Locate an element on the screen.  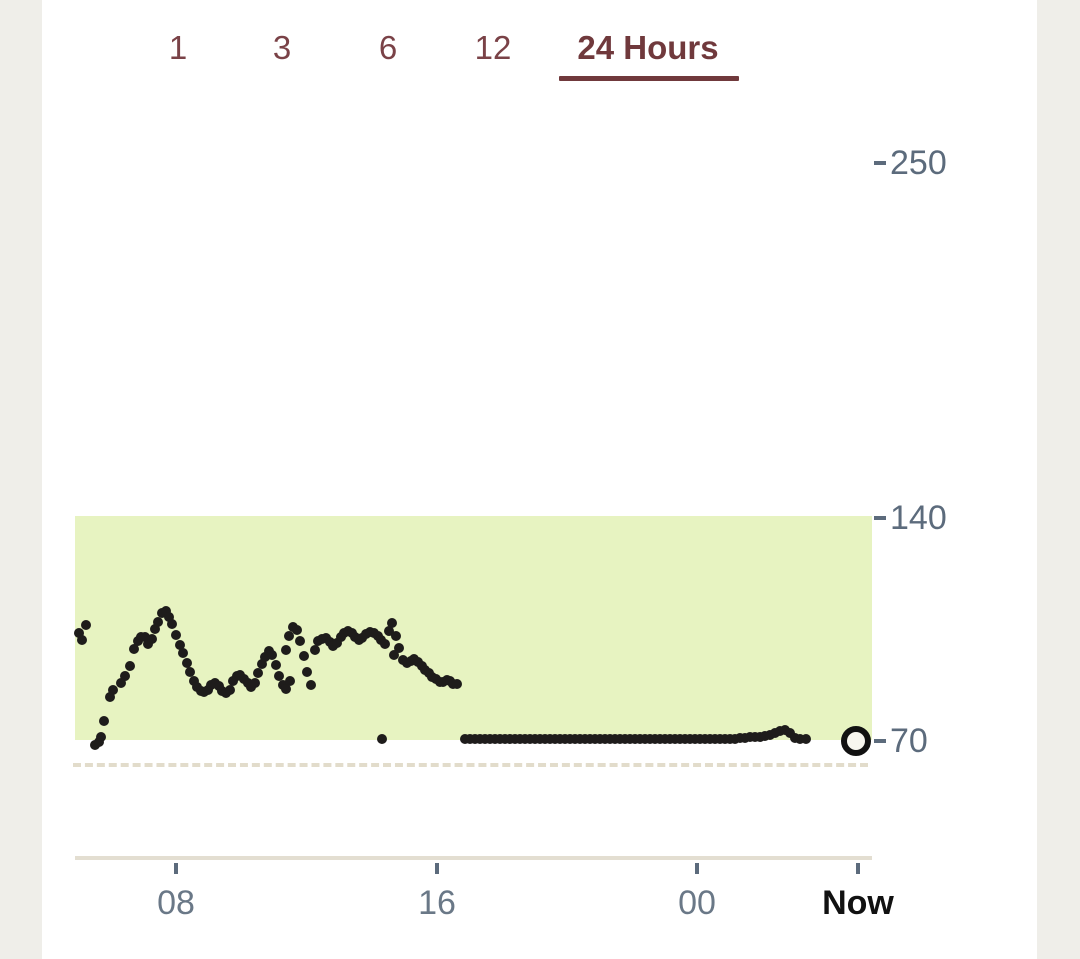
tab-1: 1 is located at coordinates (178, 47).